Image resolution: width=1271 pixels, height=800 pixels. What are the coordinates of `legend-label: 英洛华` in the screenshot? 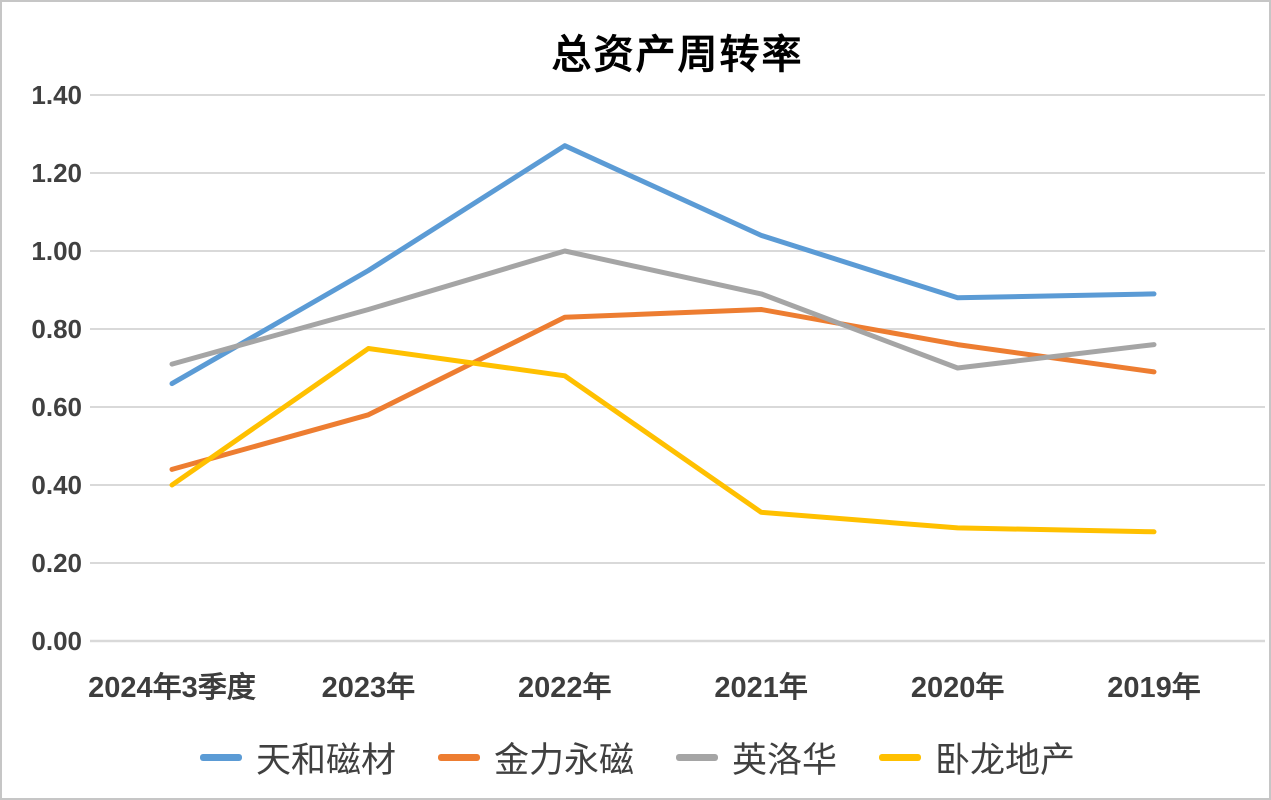 It's located at (785, 760).